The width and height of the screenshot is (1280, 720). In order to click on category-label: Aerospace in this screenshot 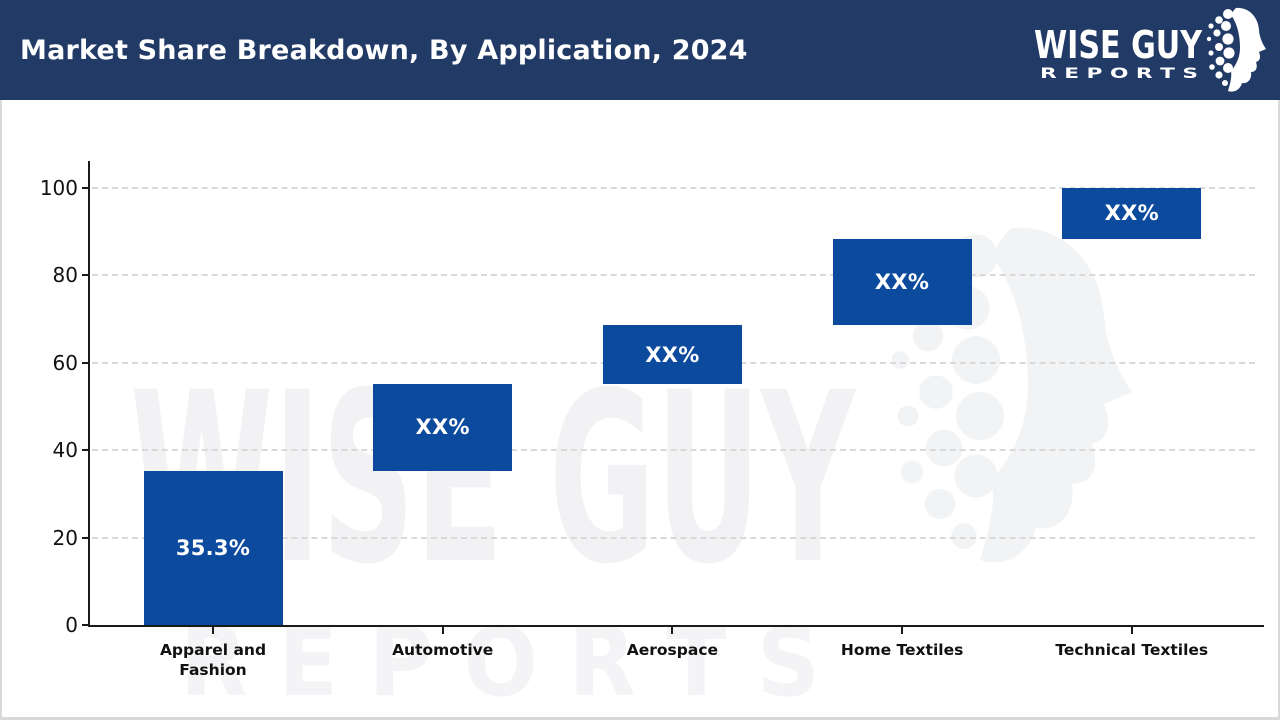, I will do `click(672, 650)`.